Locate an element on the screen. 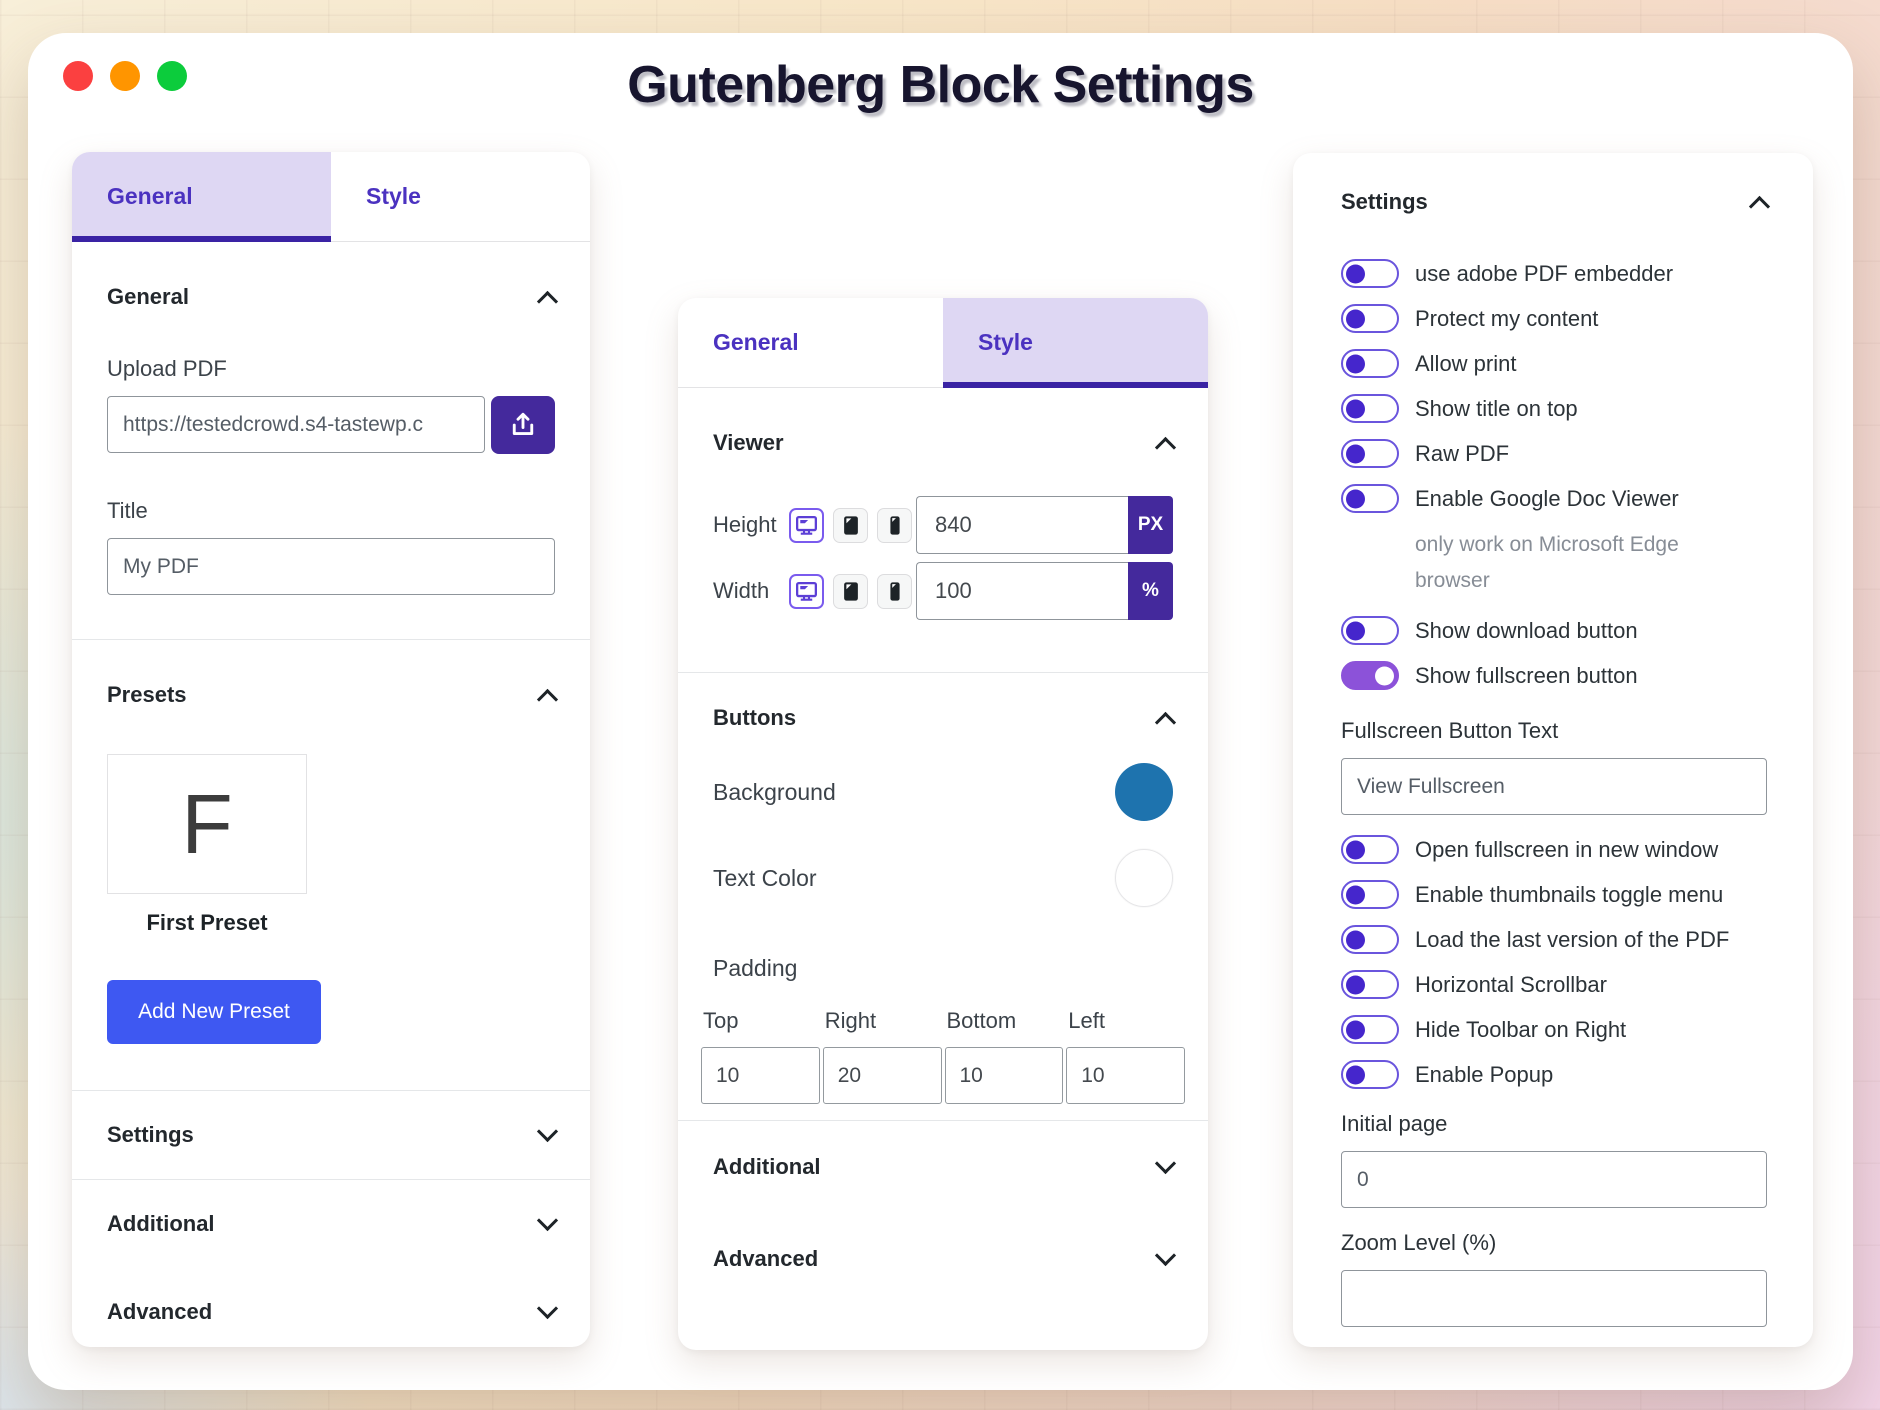  add-new-preset-button: Add New Preset is located at coordinates (214, 1012).